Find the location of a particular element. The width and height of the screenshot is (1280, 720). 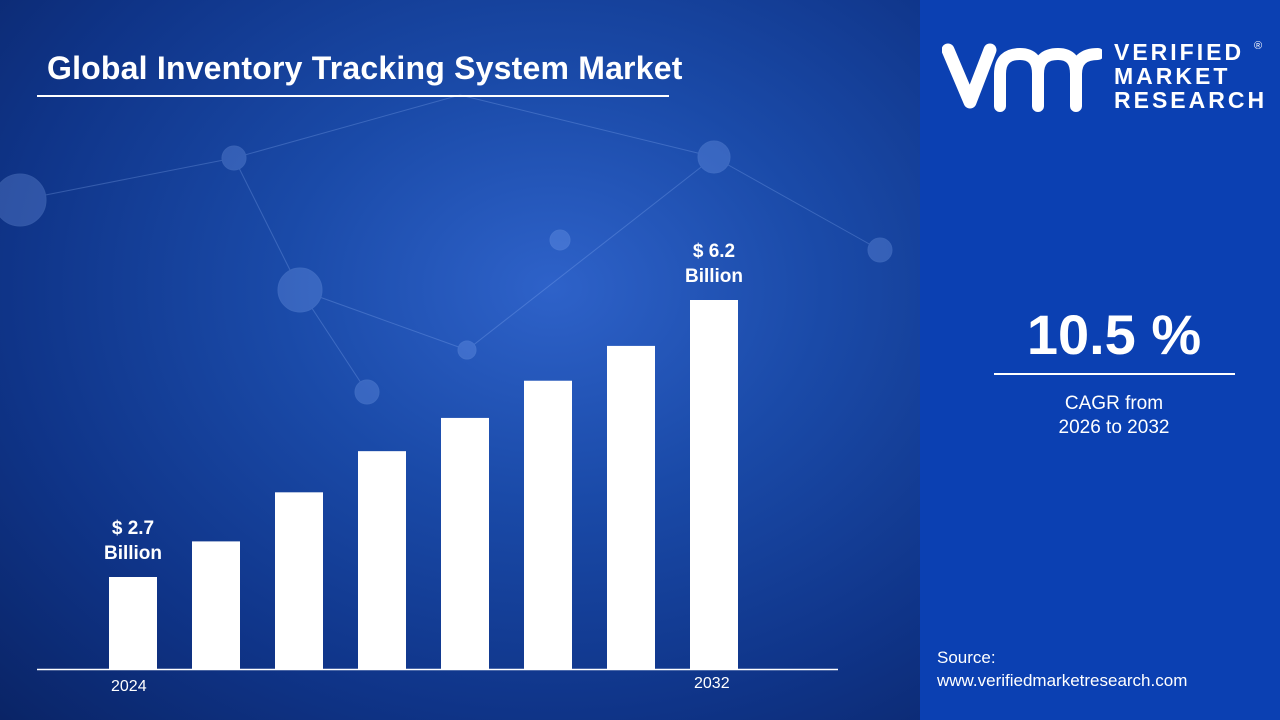

vmr-logo-text: VERIFIED MARKET RESEARCH is located at coordinates (1191, 76).